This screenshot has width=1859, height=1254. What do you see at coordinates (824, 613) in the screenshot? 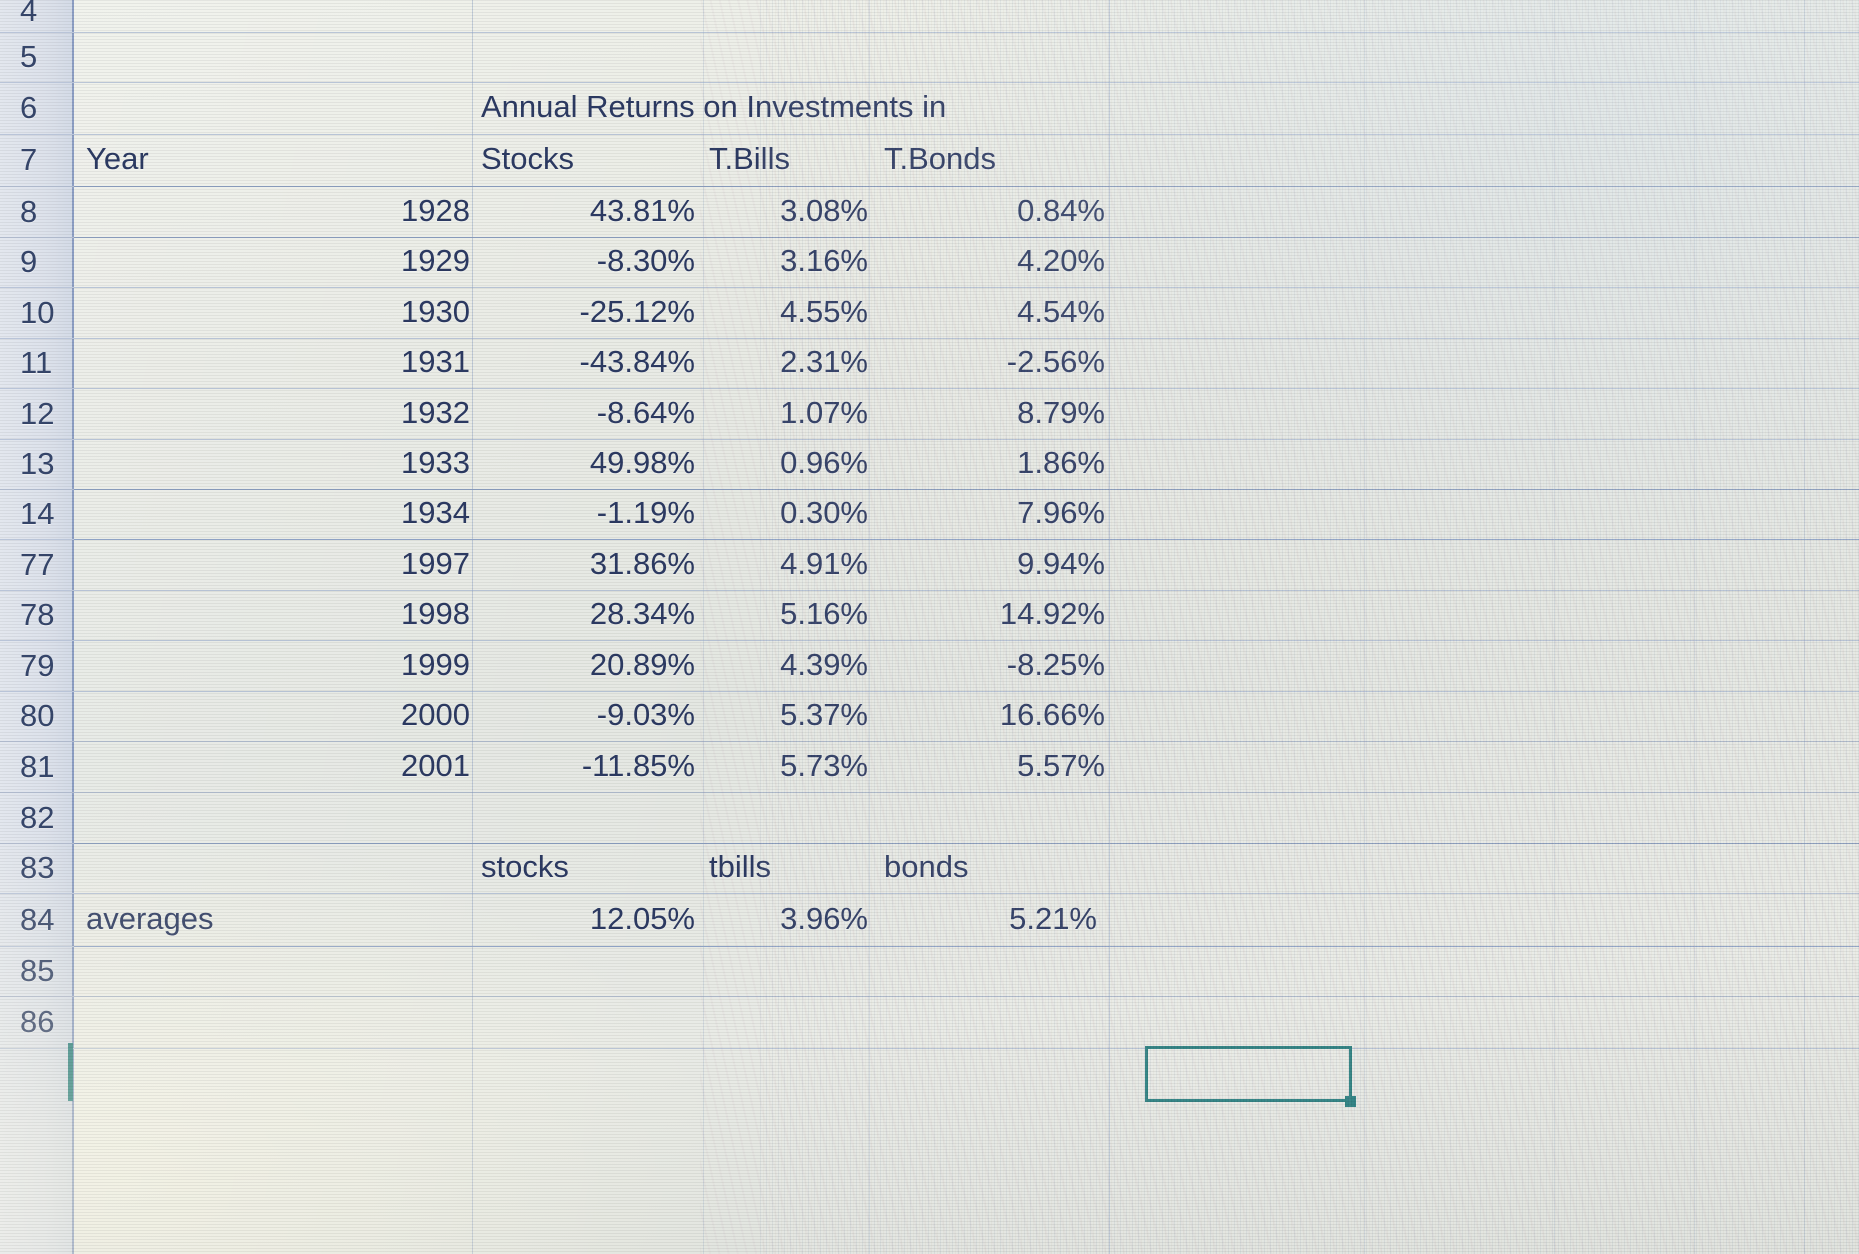
I see `cell-tbills: 5.16%` at bounding box center [824, 613].